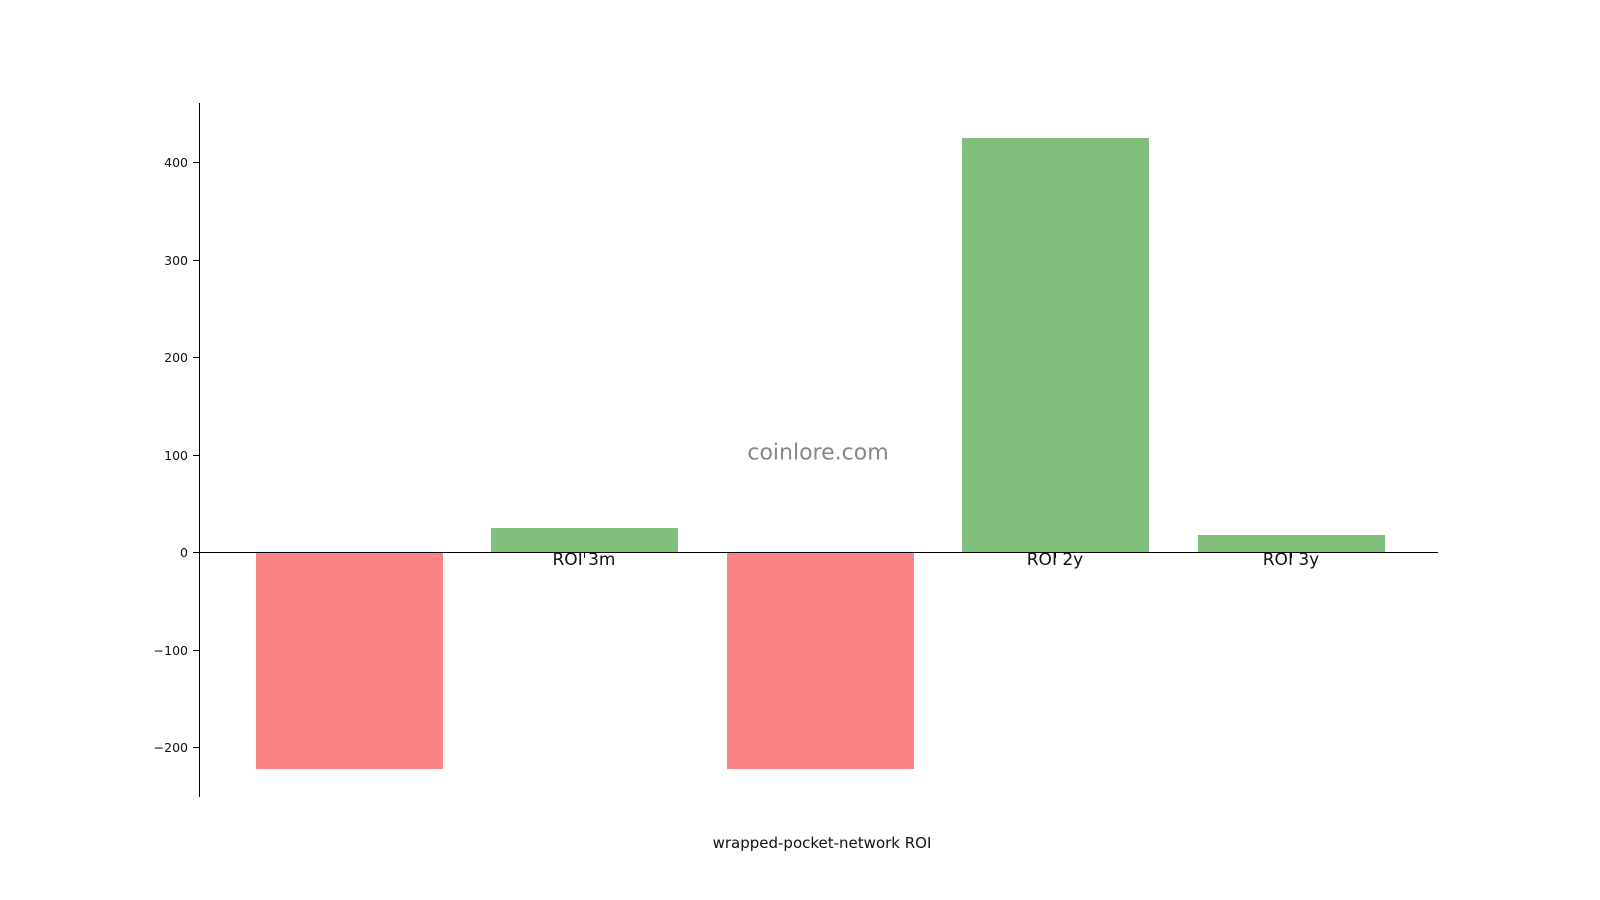 The height and width of the screenshot is (900, 1600). What do you see at coordinates (818, 453) in the screenshot?
I see `watermark: coinlore.com` at bounding box center [818, 453].